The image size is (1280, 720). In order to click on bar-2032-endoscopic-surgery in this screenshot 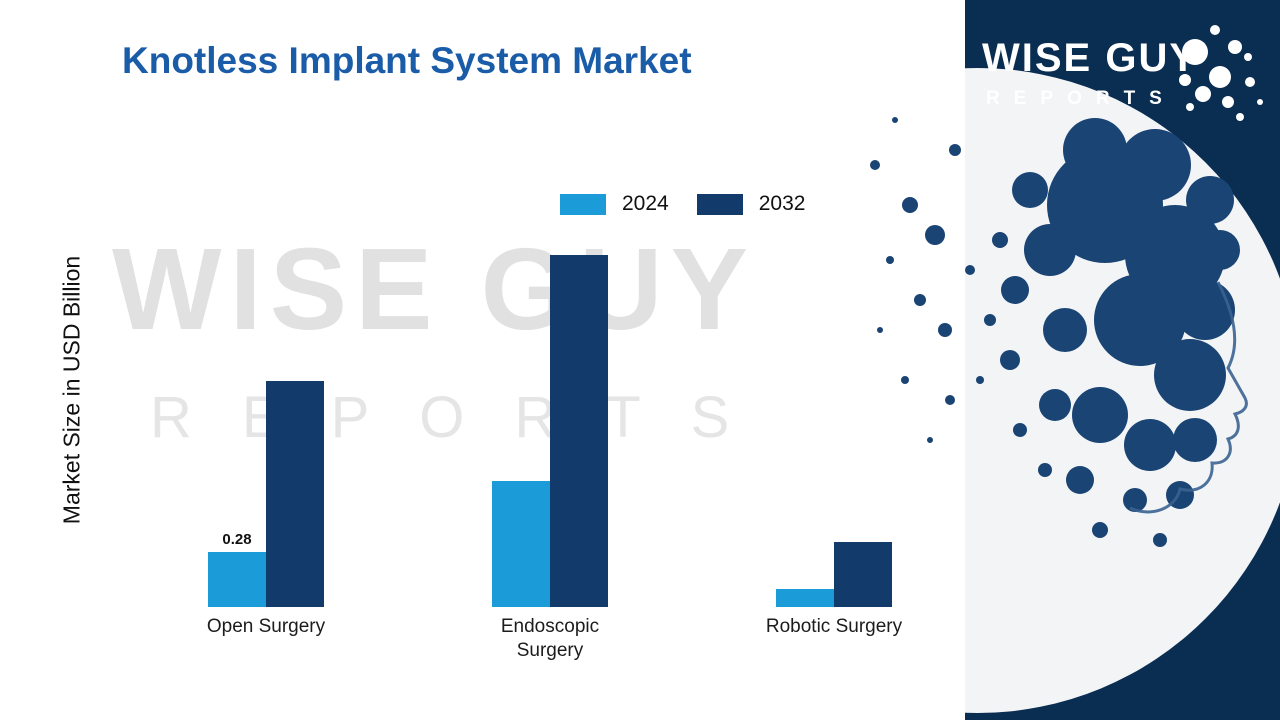, I will do `click(579, 431)`.